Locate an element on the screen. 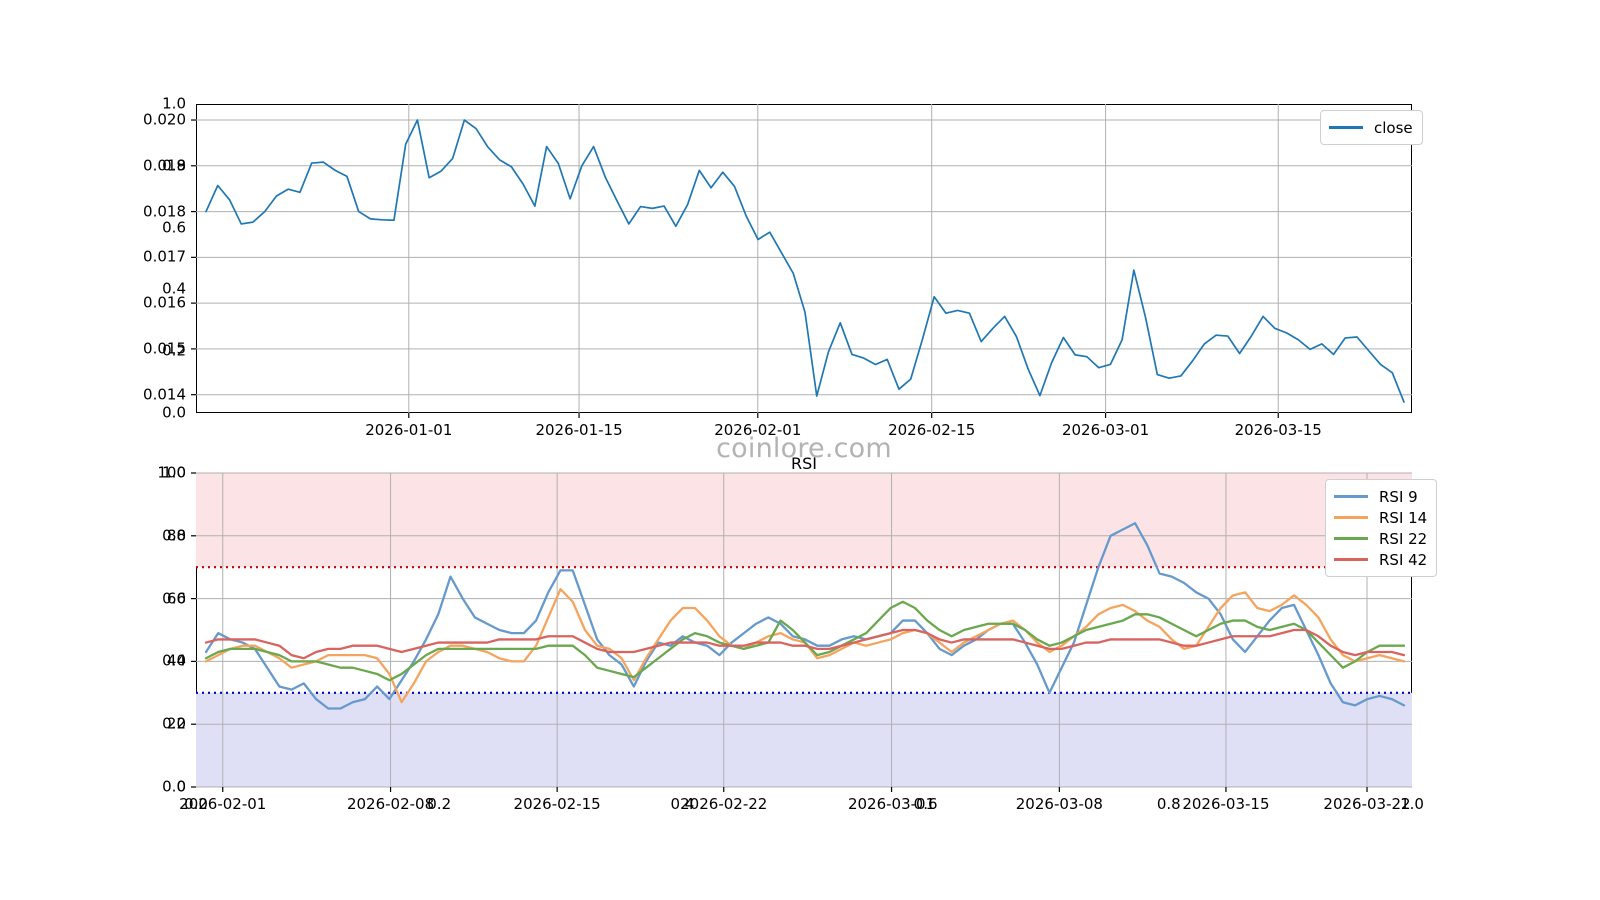 The width and height of the screenshot is (1600, 900). rsi-ghost-ytick-1: 0.2 is located at coordinates (174, 723).